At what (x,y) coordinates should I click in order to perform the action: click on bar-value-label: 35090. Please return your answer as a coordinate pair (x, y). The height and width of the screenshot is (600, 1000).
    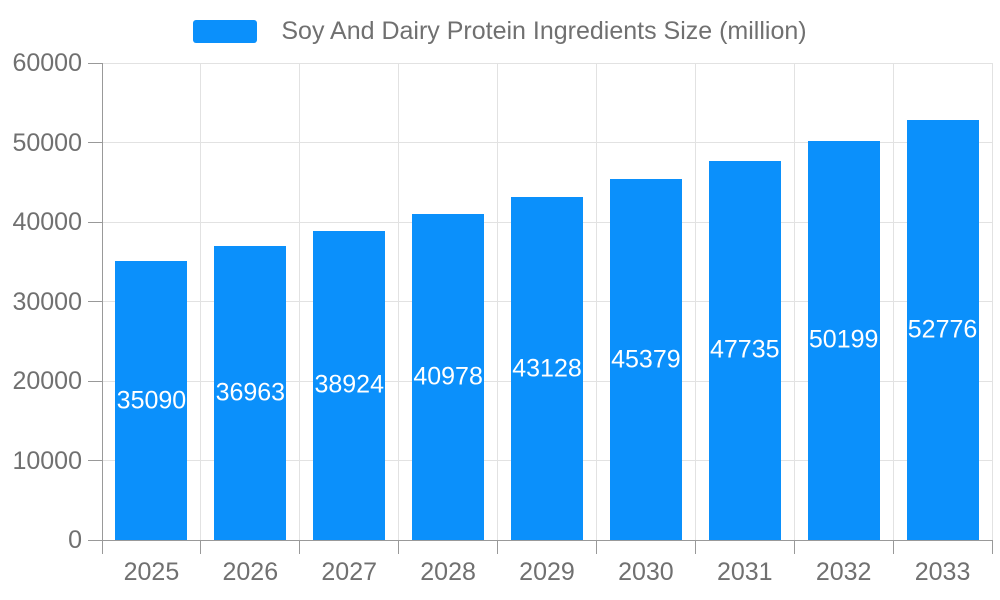
    Looking at the image, I should click on (151, 400).